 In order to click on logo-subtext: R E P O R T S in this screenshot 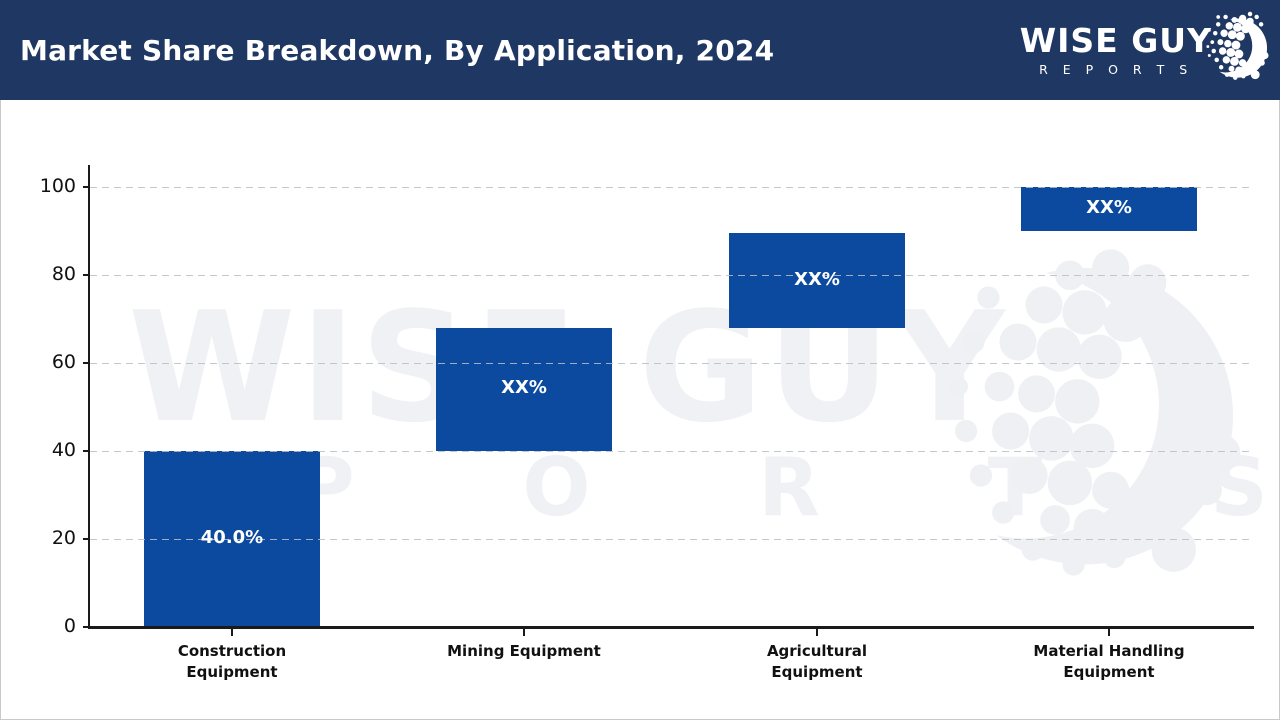, I will do `click(1116, 69)`.